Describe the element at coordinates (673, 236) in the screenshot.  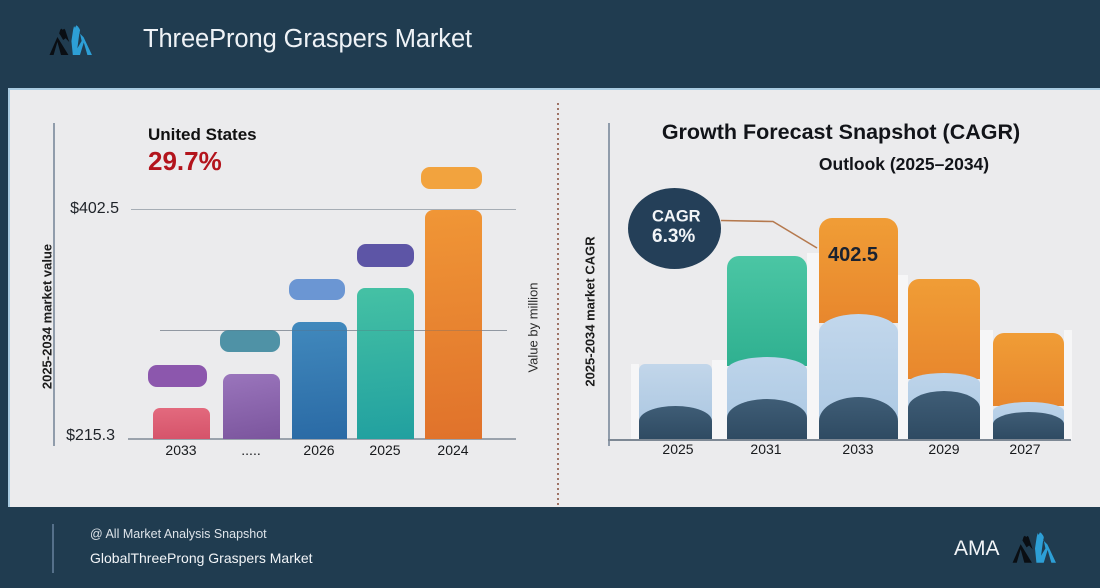
I see `svg-text: 6.3%` at that location.